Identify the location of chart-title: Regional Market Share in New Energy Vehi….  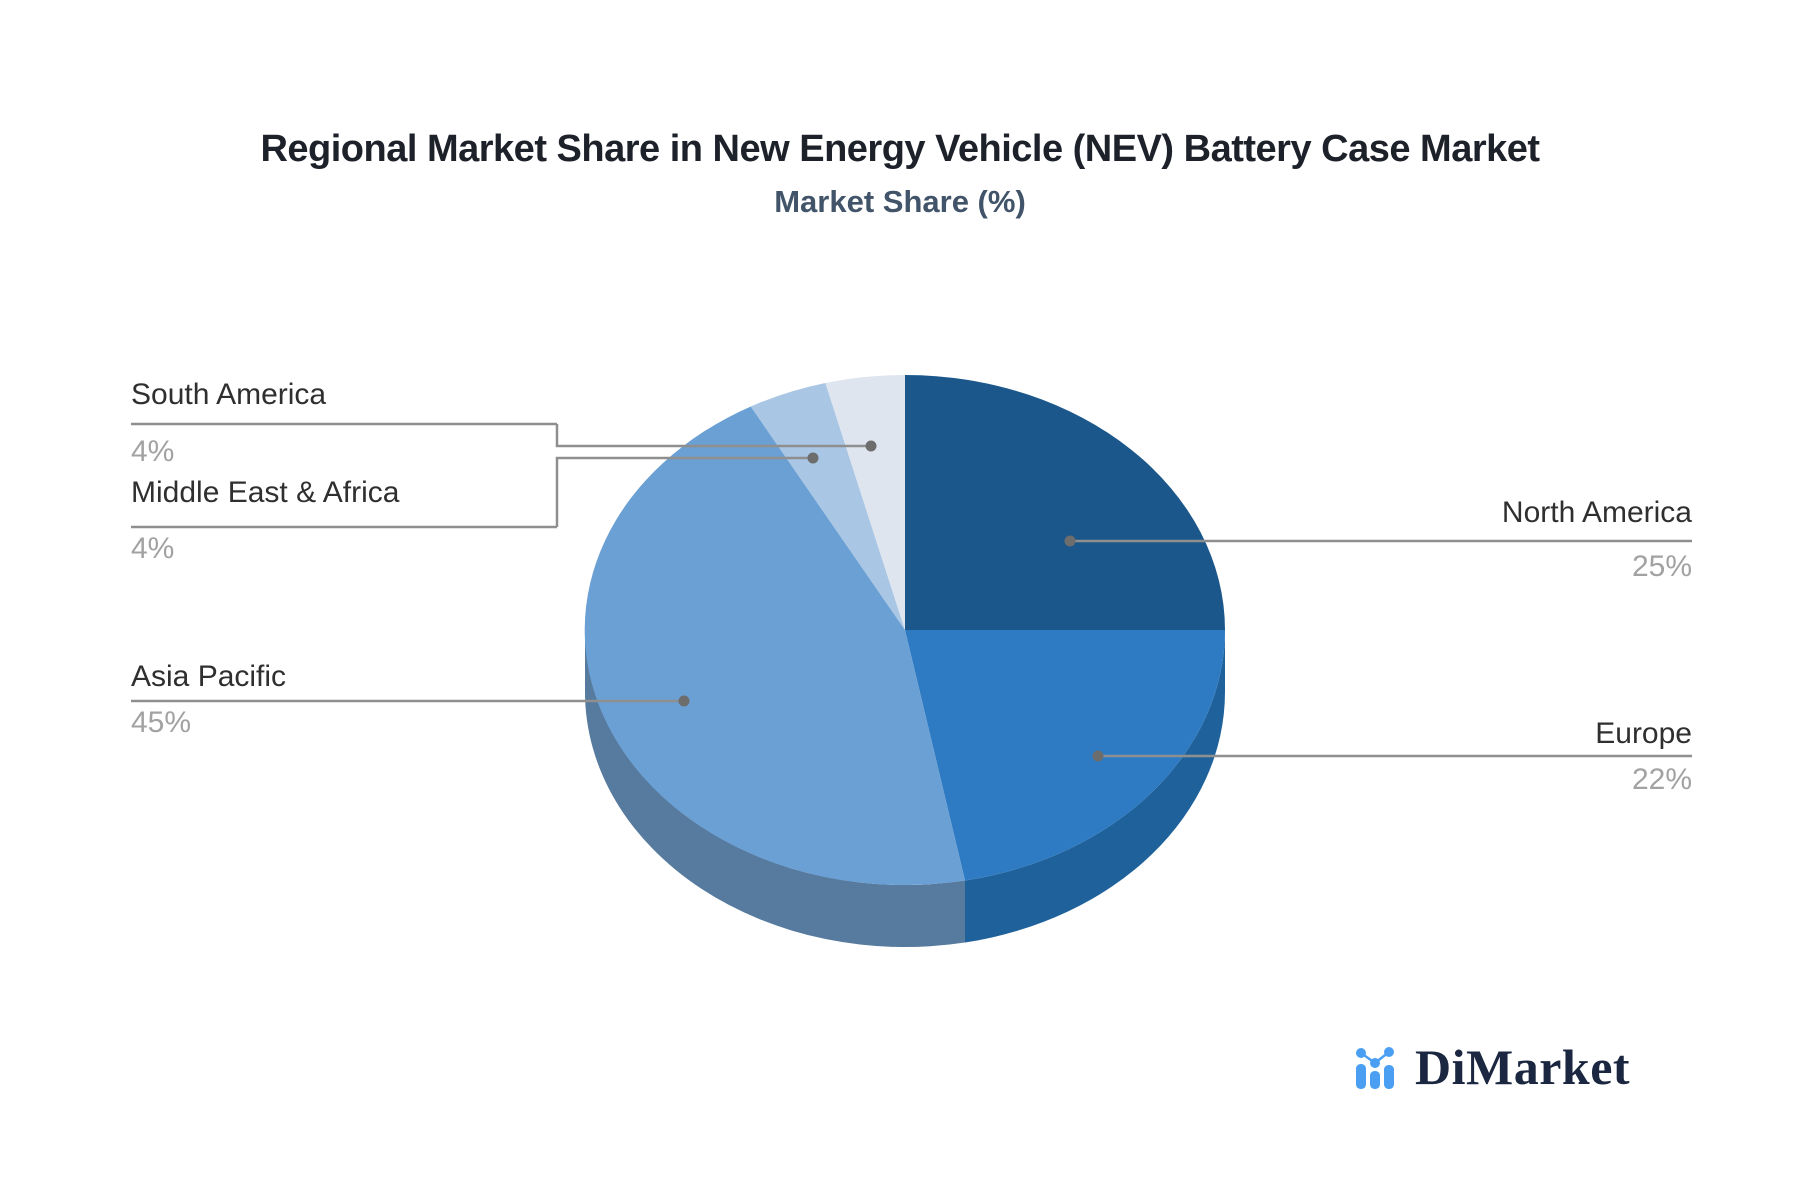
(900, 149).